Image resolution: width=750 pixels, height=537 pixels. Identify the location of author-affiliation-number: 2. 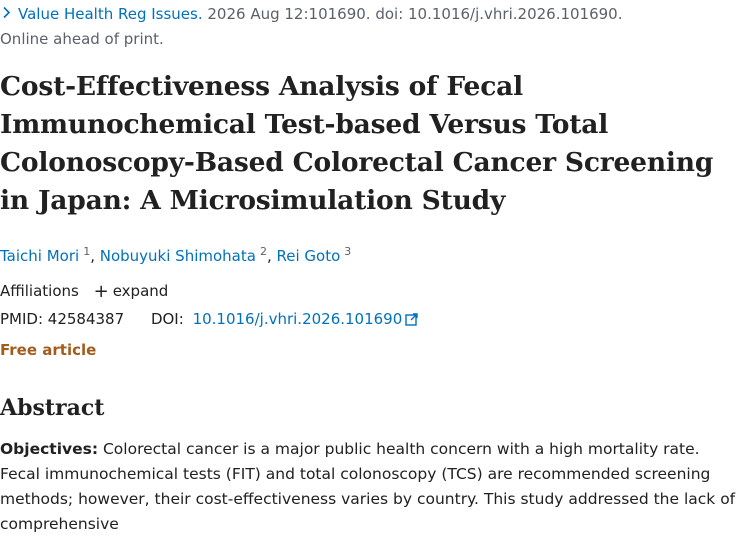
(263, 251).